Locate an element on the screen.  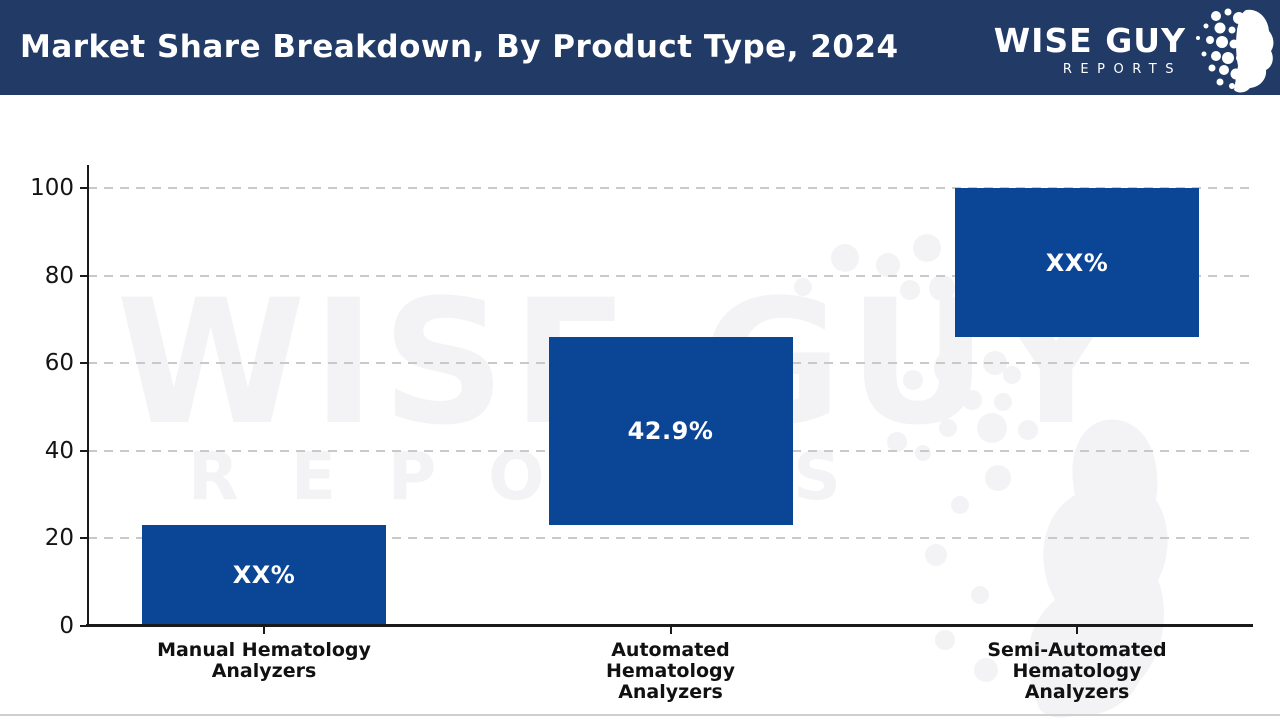
bar-segment: 42.9% is located at coordinates (670, 431).